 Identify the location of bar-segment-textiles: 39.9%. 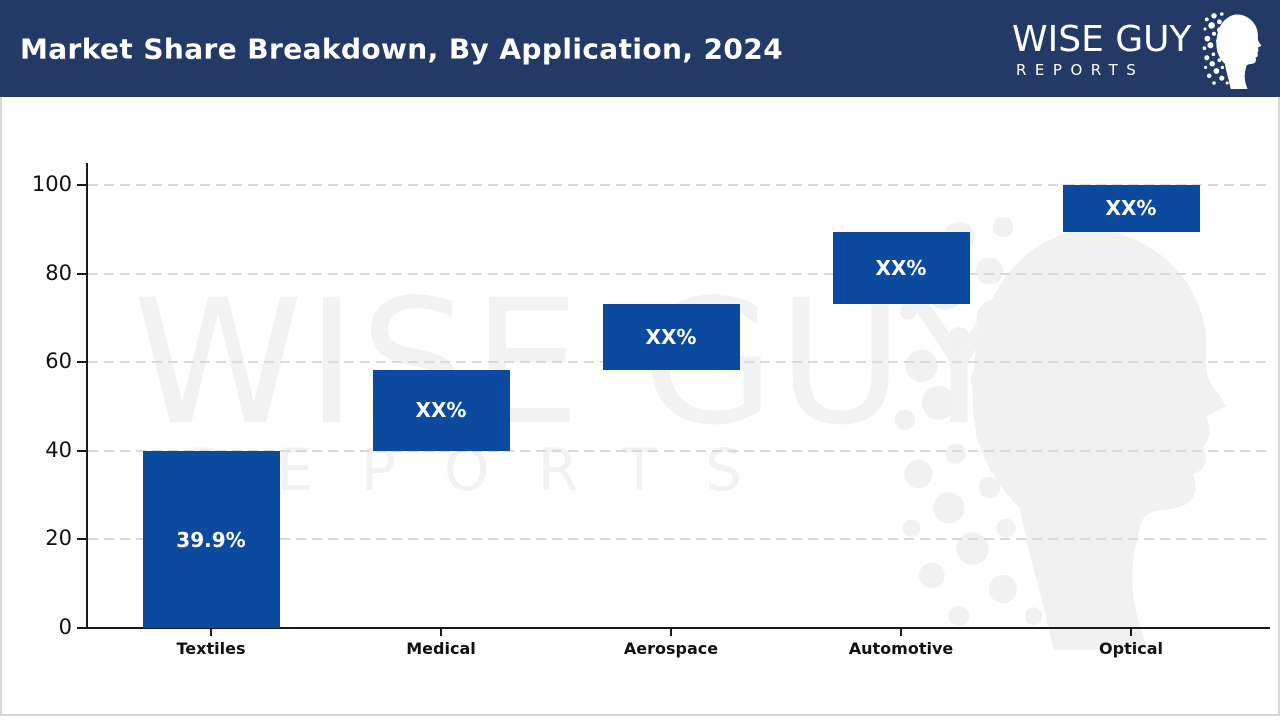
(211, 539).